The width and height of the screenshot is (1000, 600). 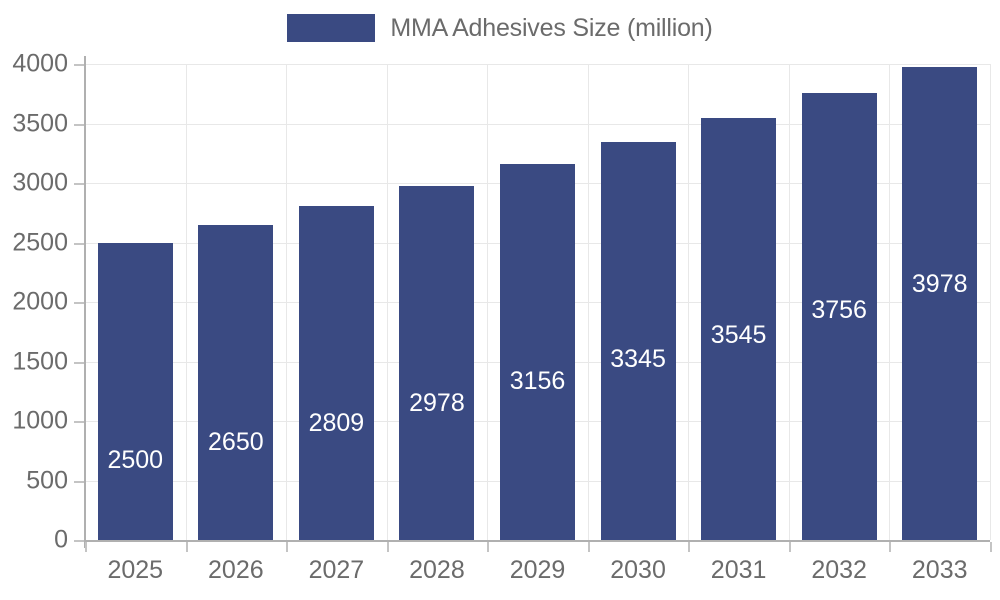 I want to click on bar-value-label: 3545, so click(x=738, y=335).